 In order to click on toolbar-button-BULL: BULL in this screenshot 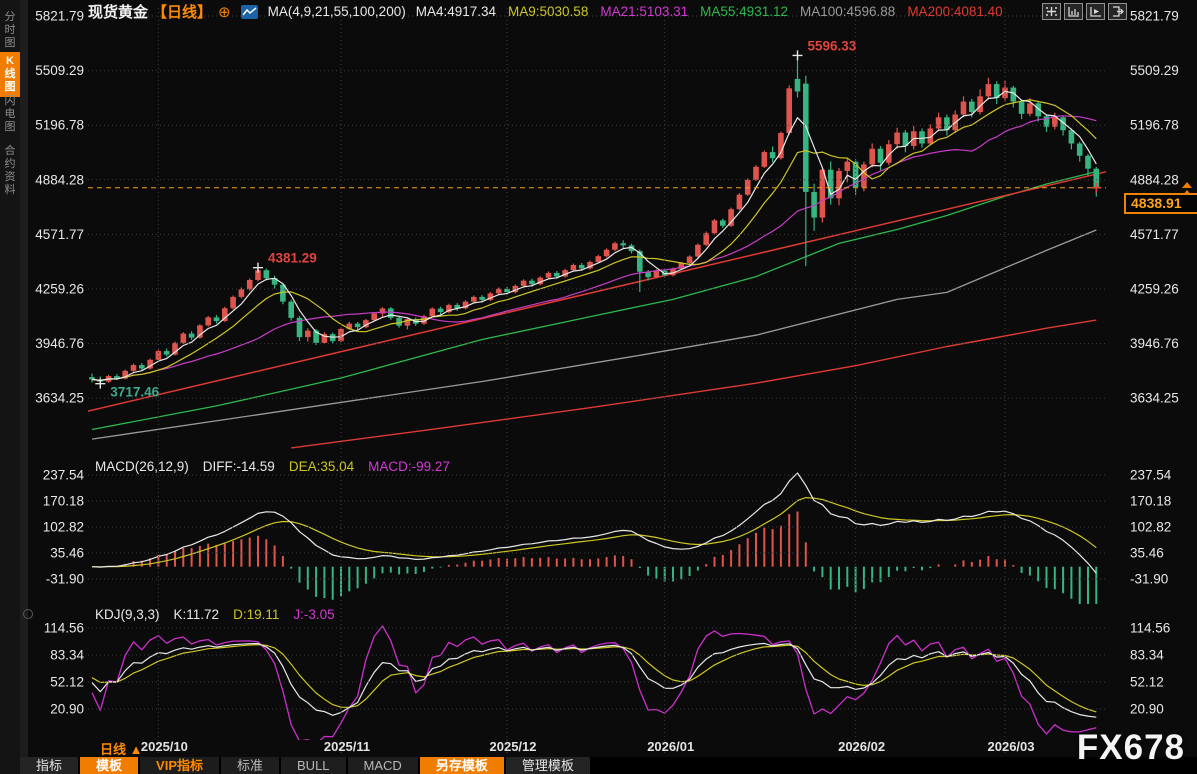, I will do `click(313, 765)`.